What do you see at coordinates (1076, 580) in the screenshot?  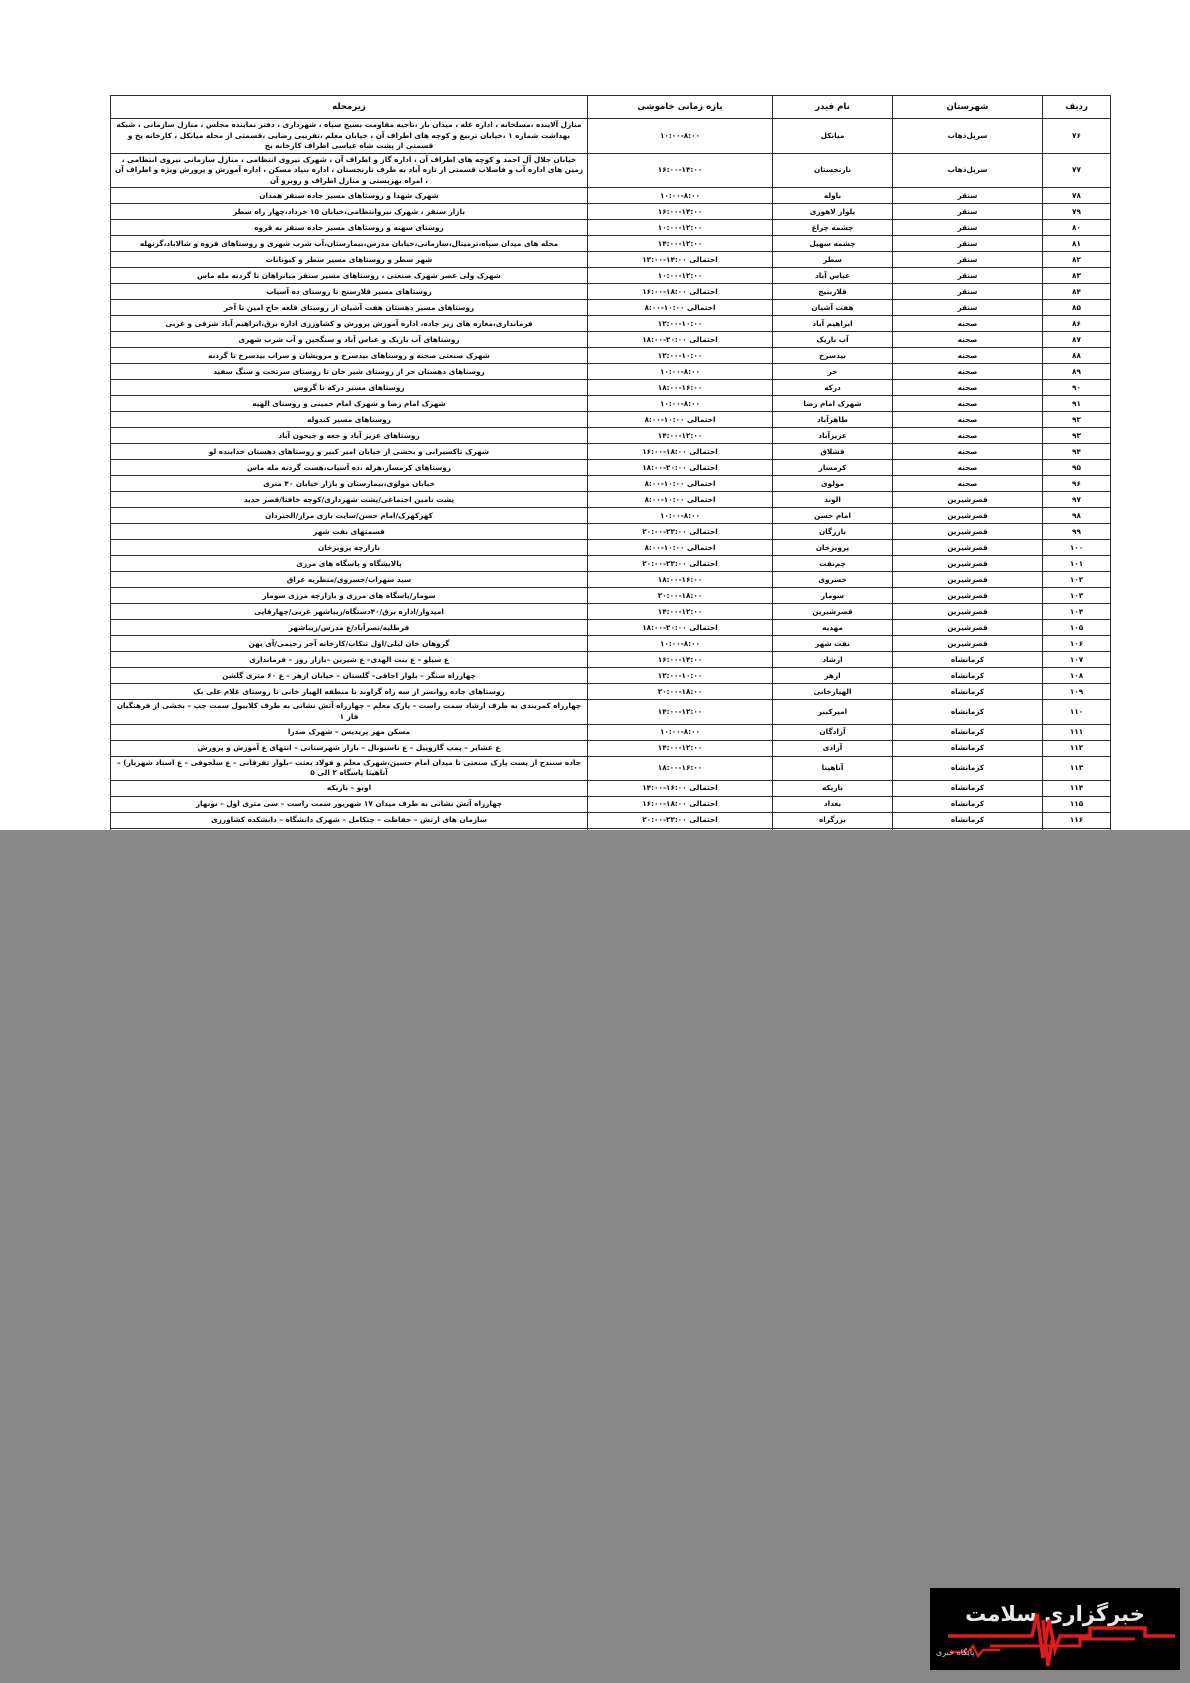 I see `row-number-cell: ۱۰۲` at bounding box center [1076, 580].